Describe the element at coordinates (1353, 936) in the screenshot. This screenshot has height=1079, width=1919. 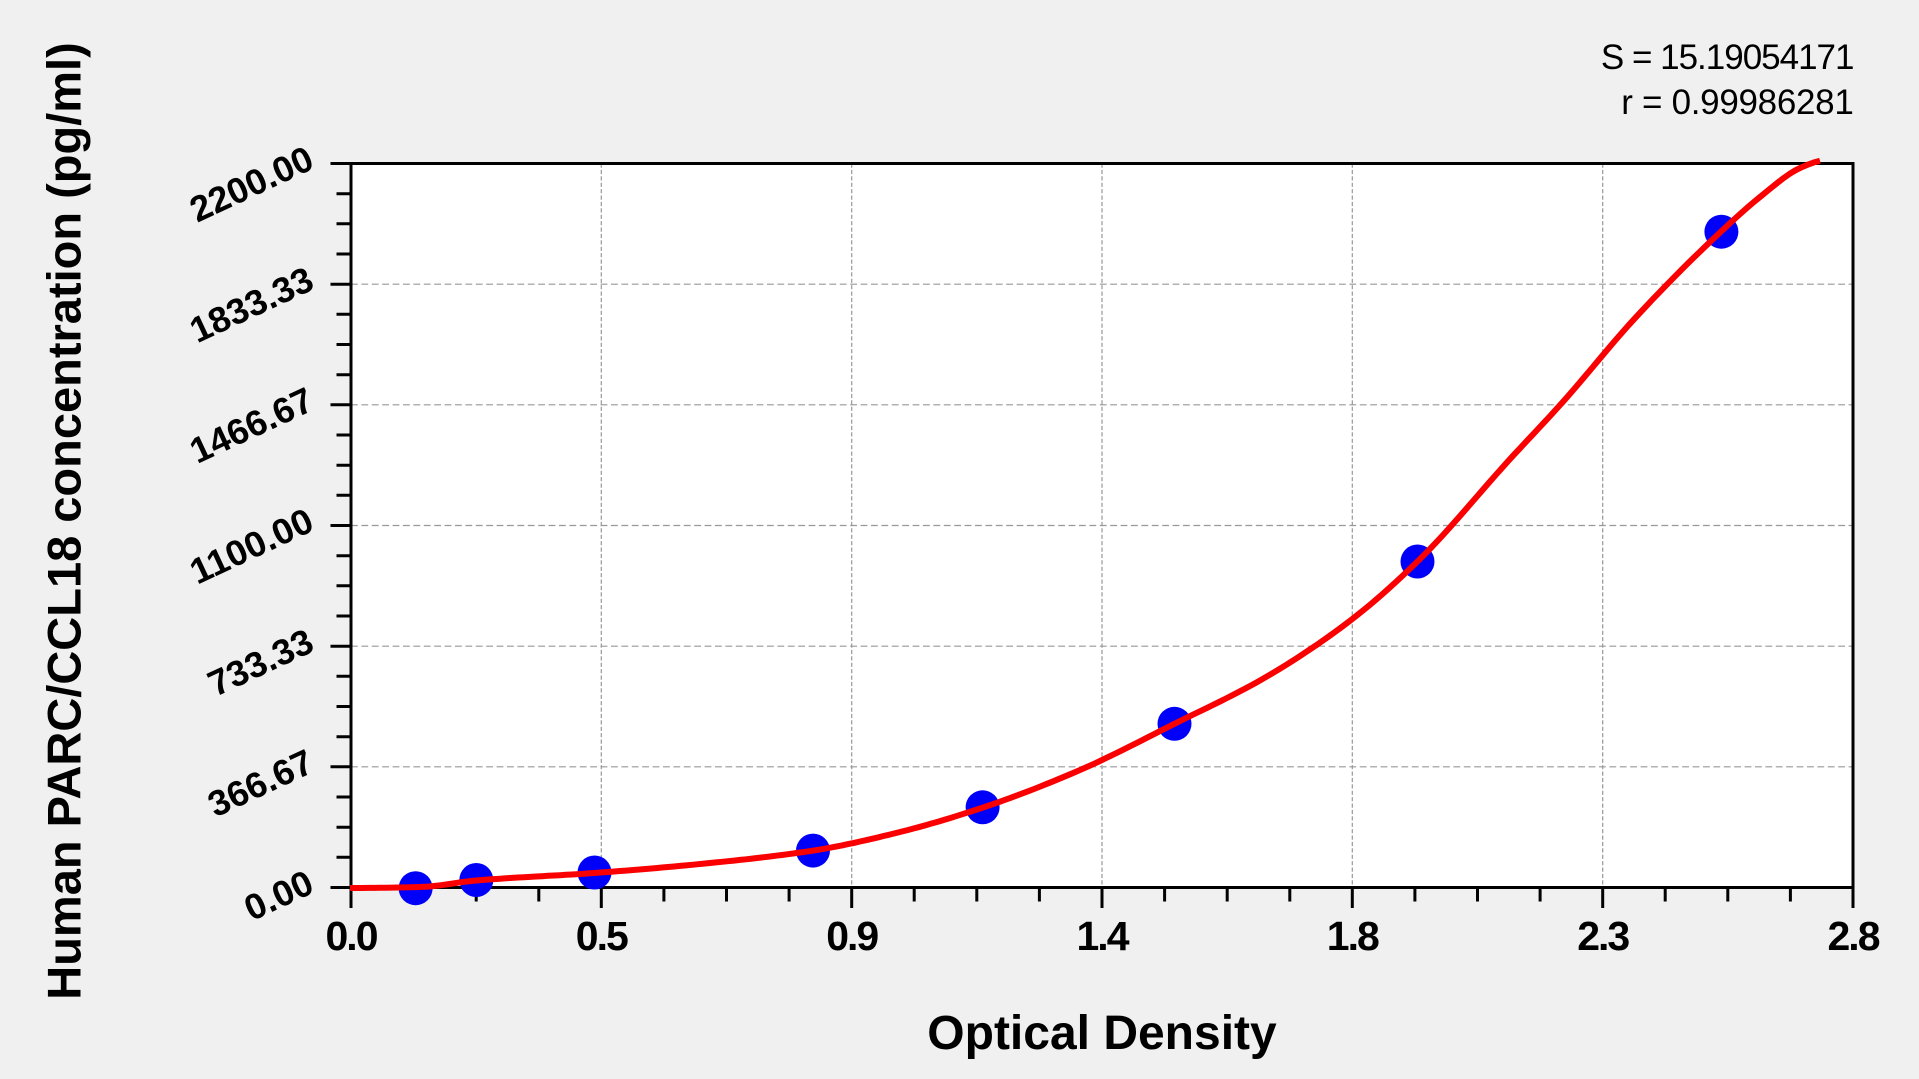
I see `svg-text: 1.8` at that location.